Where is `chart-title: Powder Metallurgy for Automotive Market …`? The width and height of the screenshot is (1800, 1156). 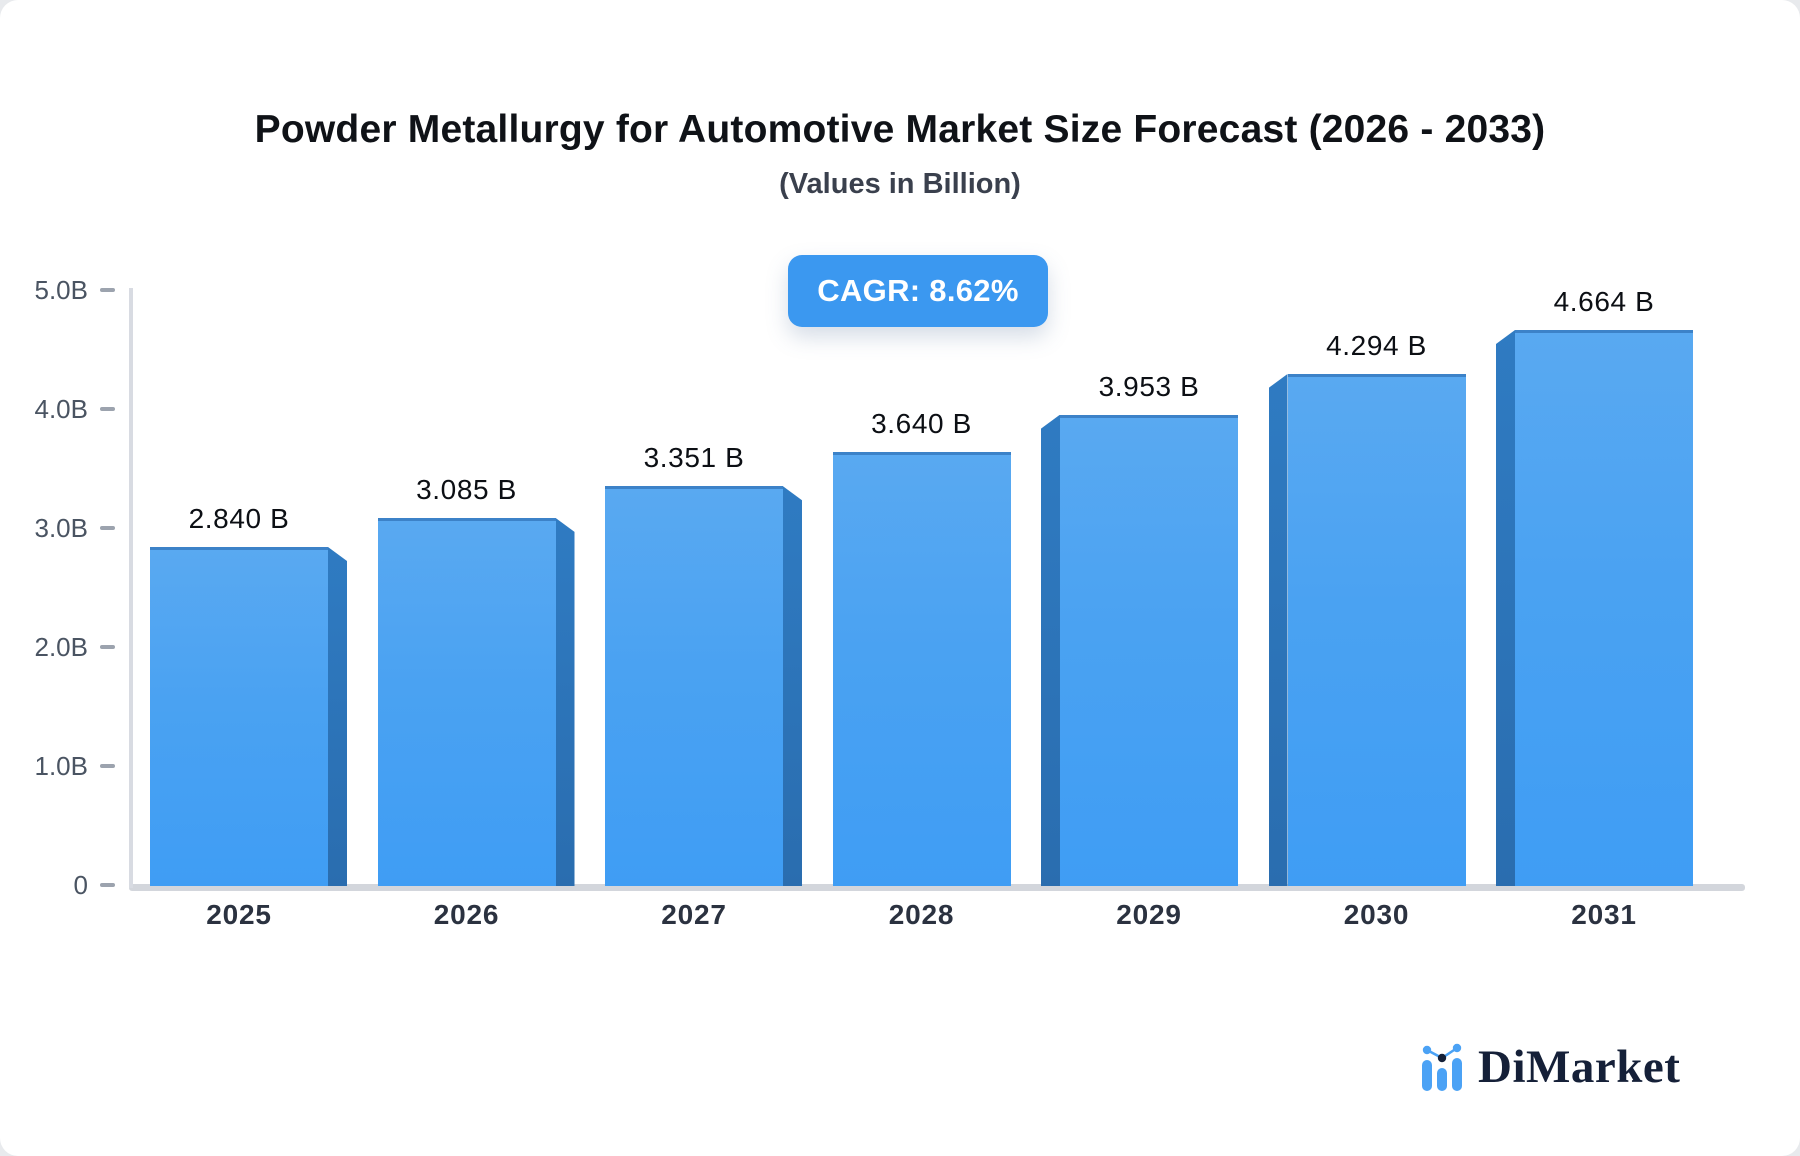
chart-title: Powder Metallurgy for Automotive Market … is located at coordinates (900, 129).